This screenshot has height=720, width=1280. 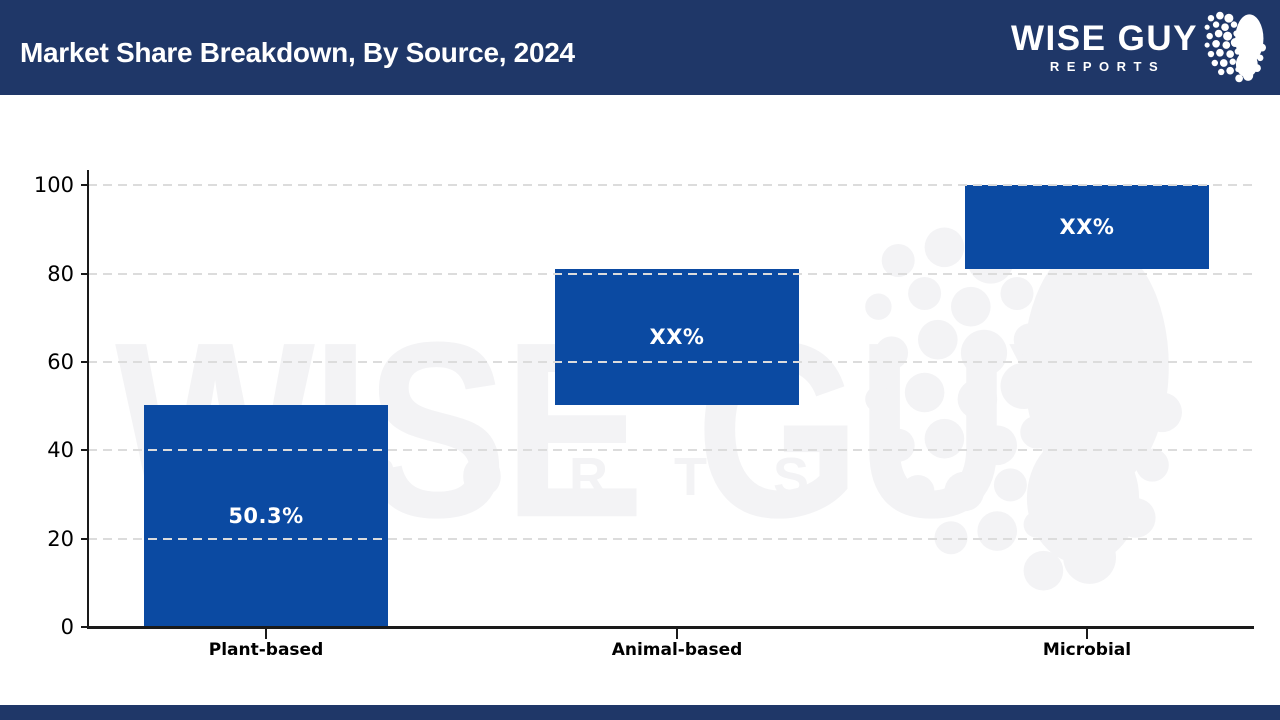 I want to click on x-category-label-plant-based: Plant-based, so click(x=266, y=650).